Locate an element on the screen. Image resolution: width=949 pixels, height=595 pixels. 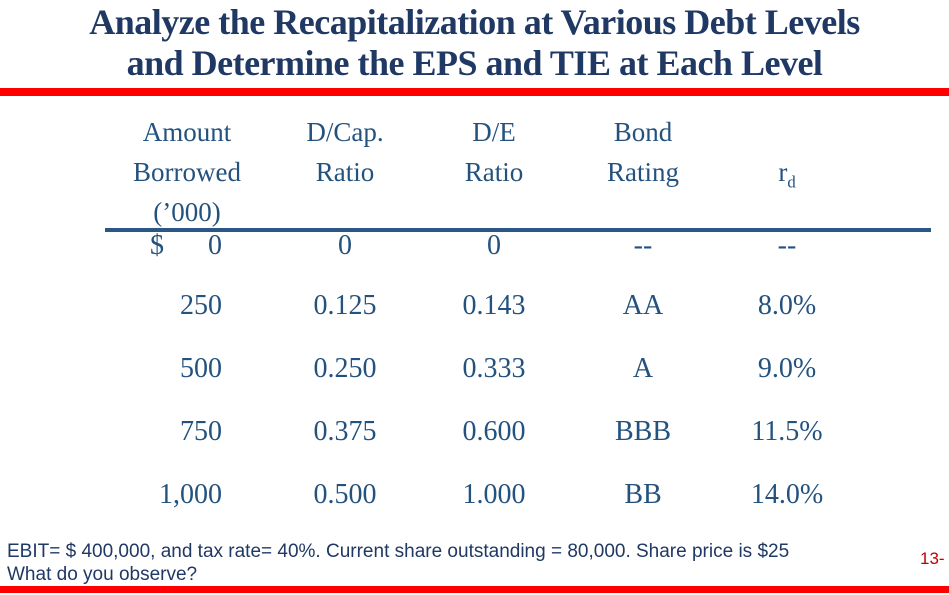
cell-bond-rating: BBB is located at coordinates (643, 431).